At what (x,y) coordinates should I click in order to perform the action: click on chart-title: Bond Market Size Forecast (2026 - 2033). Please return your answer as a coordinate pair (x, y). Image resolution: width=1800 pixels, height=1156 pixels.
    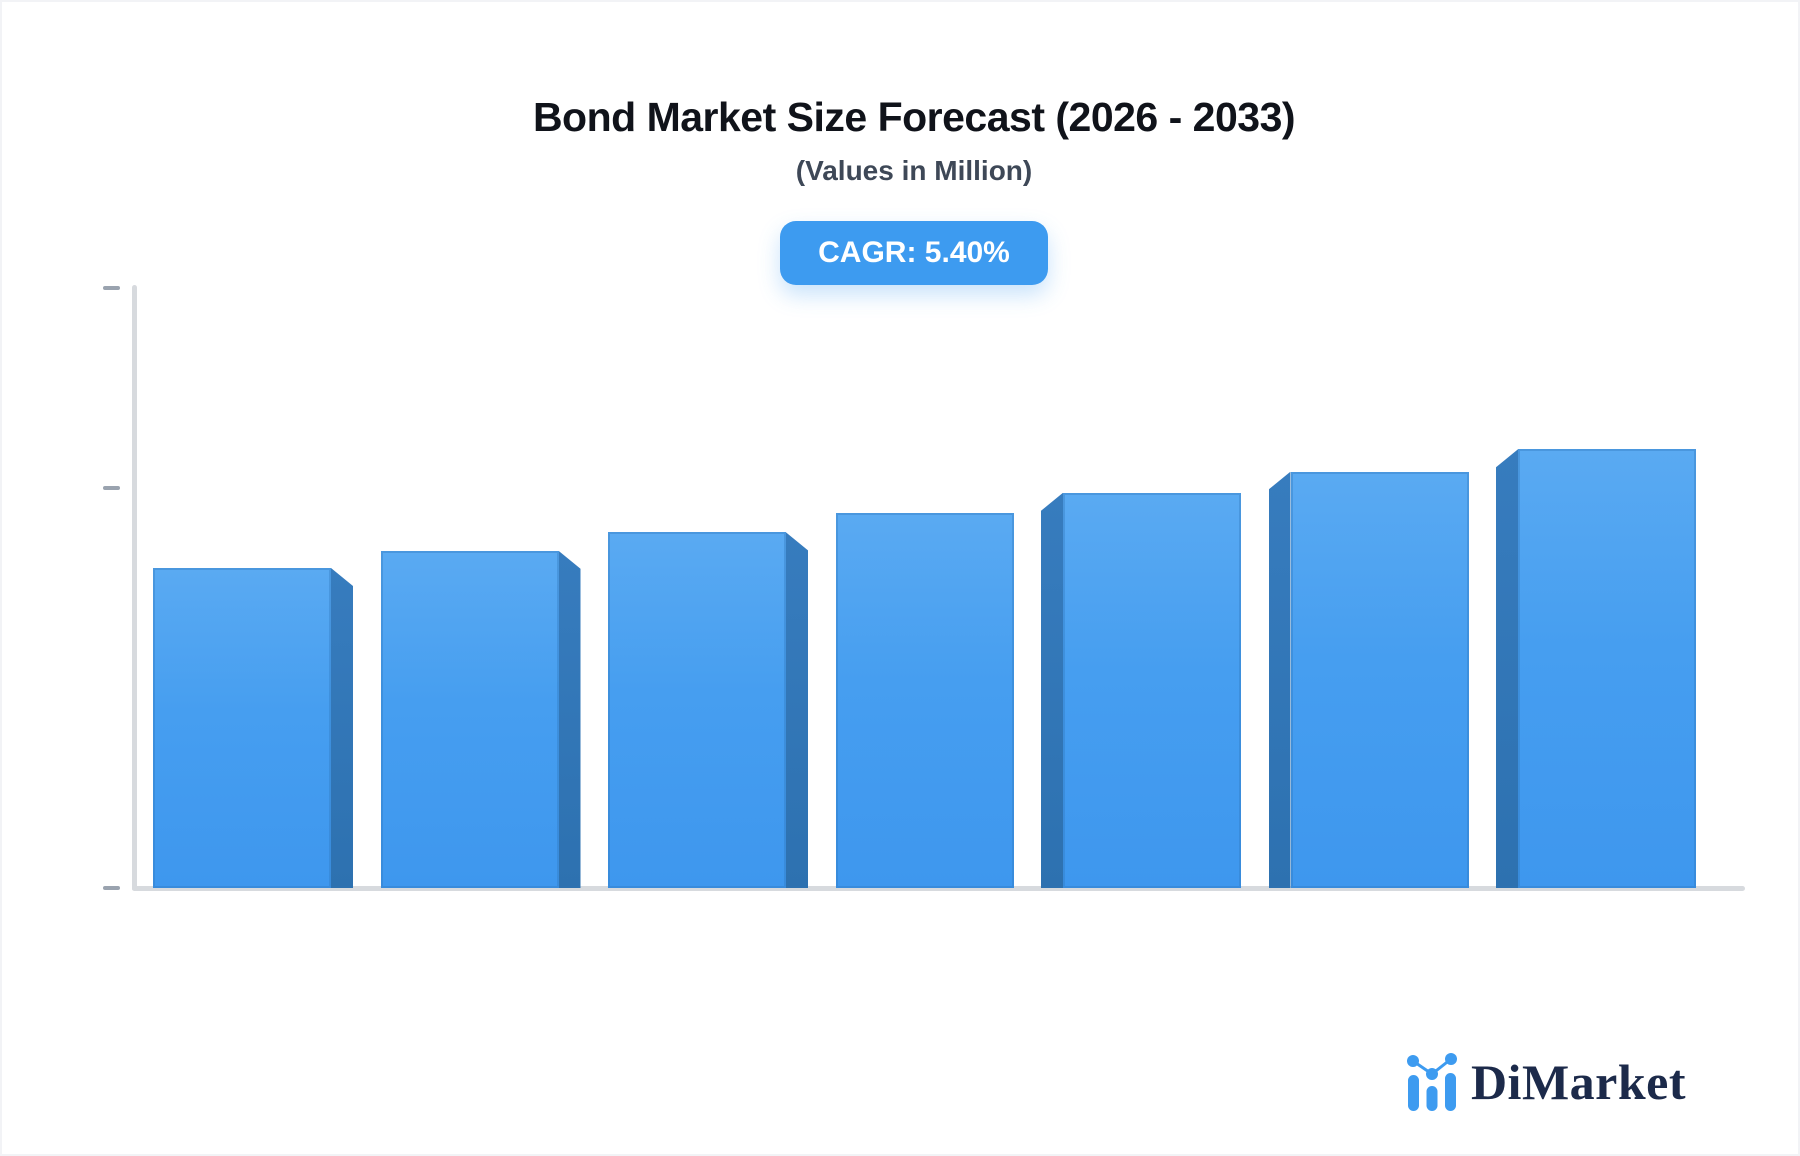
    Looking at the image, I should click on (914, 117).